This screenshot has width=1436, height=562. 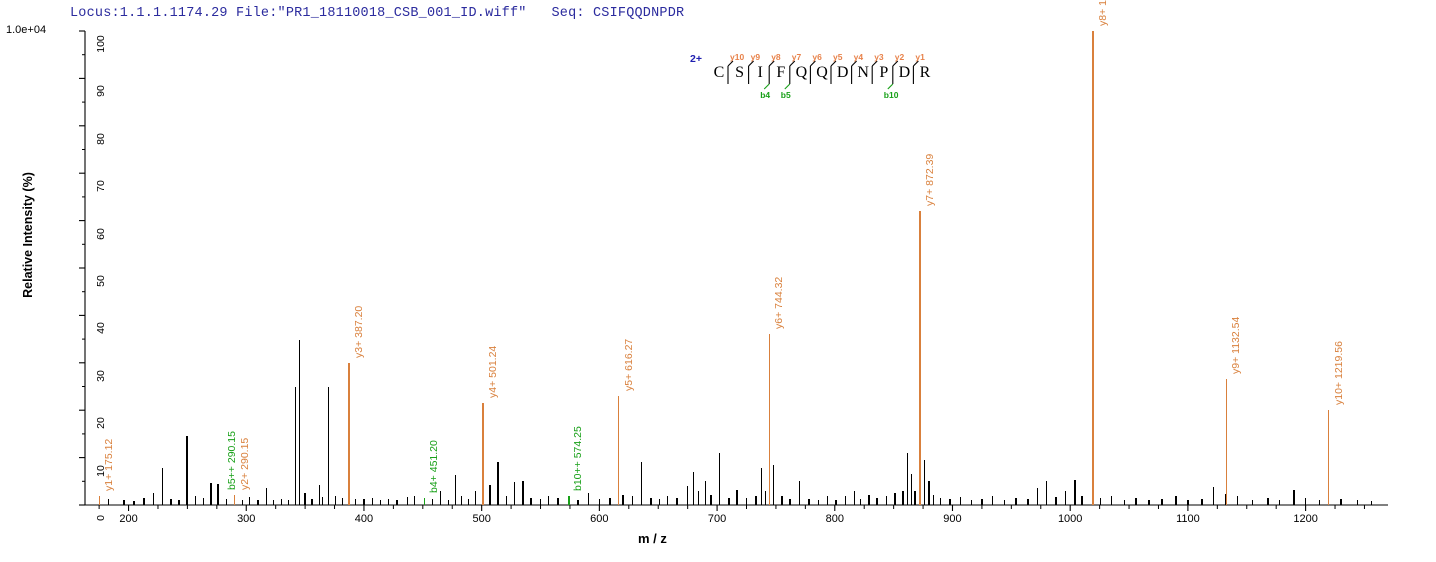 I want to click on y-ion-peak-1132.54, so click(x=1226, y=442).